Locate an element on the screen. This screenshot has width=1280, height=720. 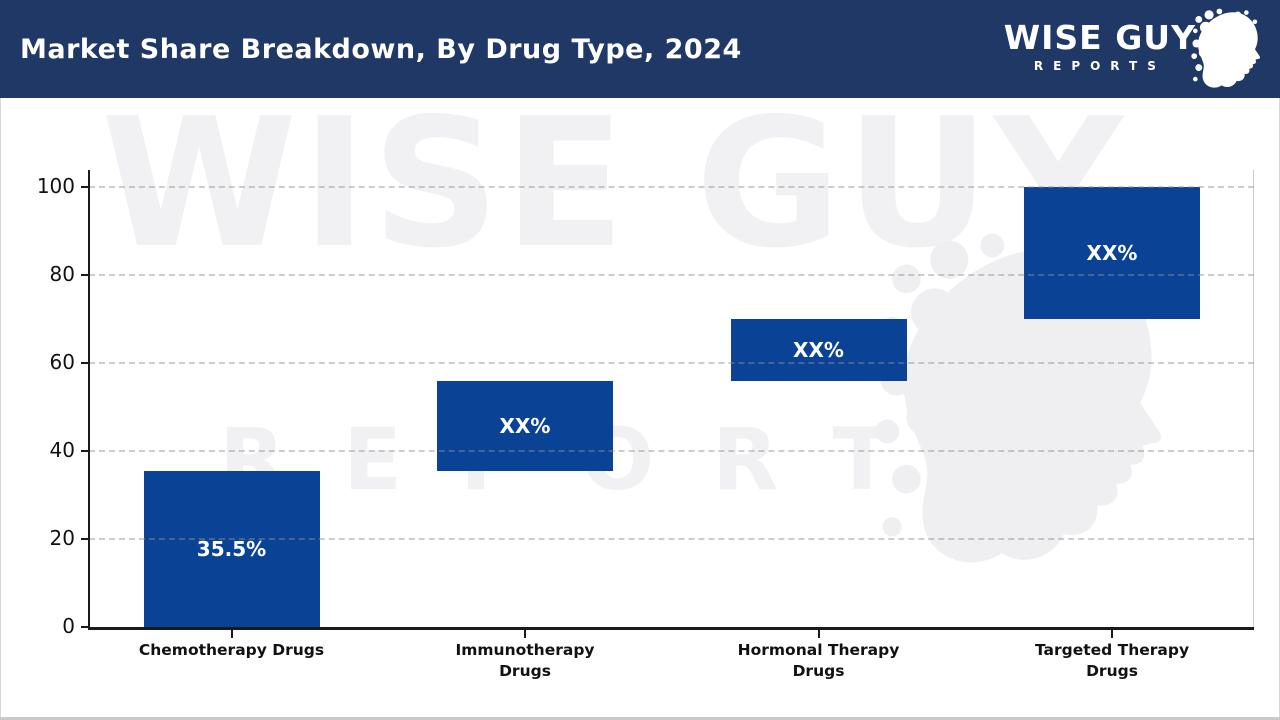
bar-chemotherapy-drugs: 35.5% is located at coordinates (231, 548).